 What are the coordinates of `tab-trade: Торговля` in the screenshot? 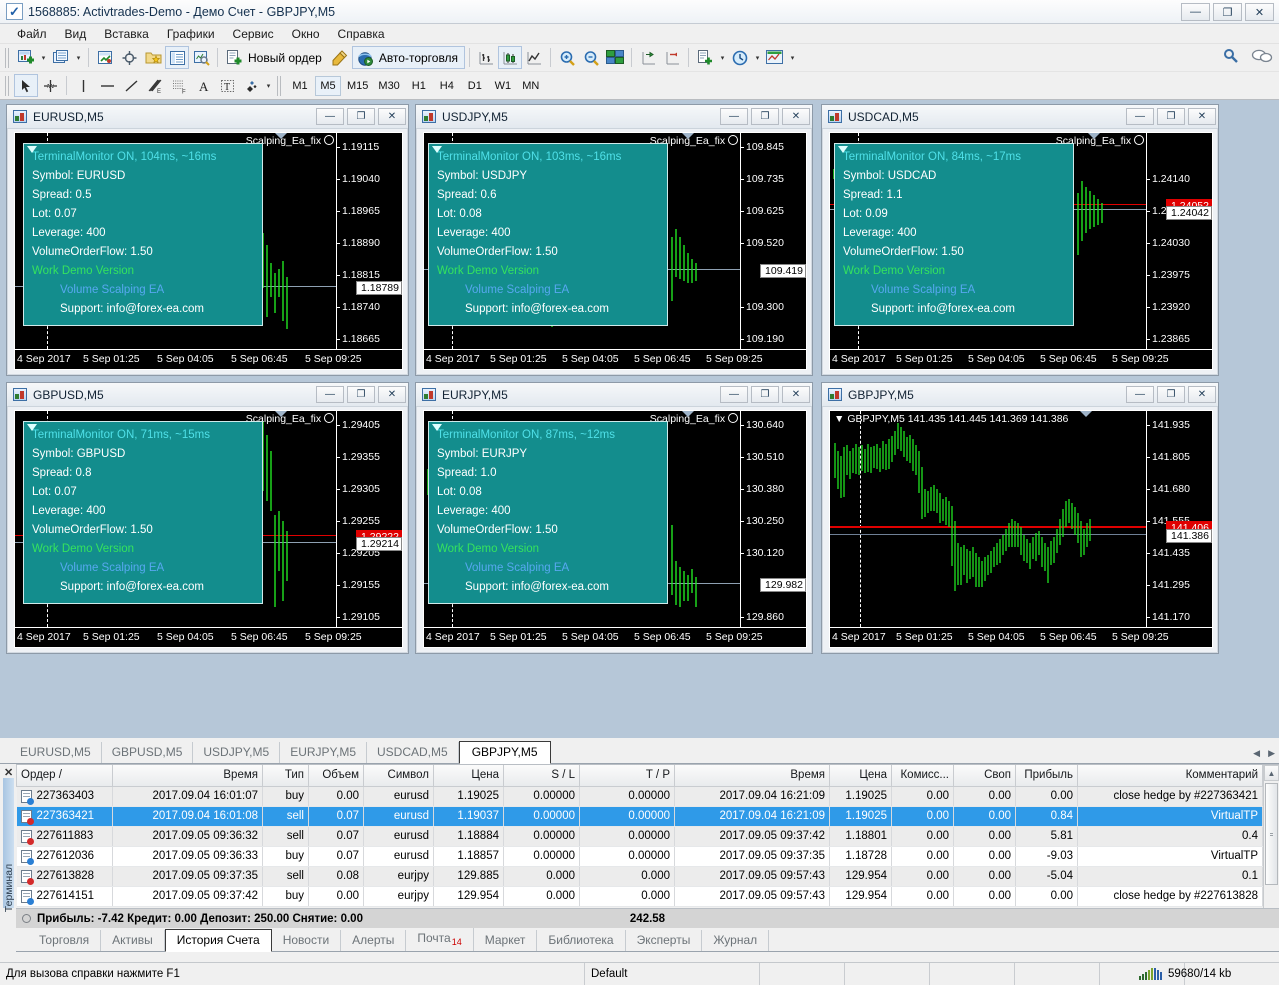 It's located at (65, 940).